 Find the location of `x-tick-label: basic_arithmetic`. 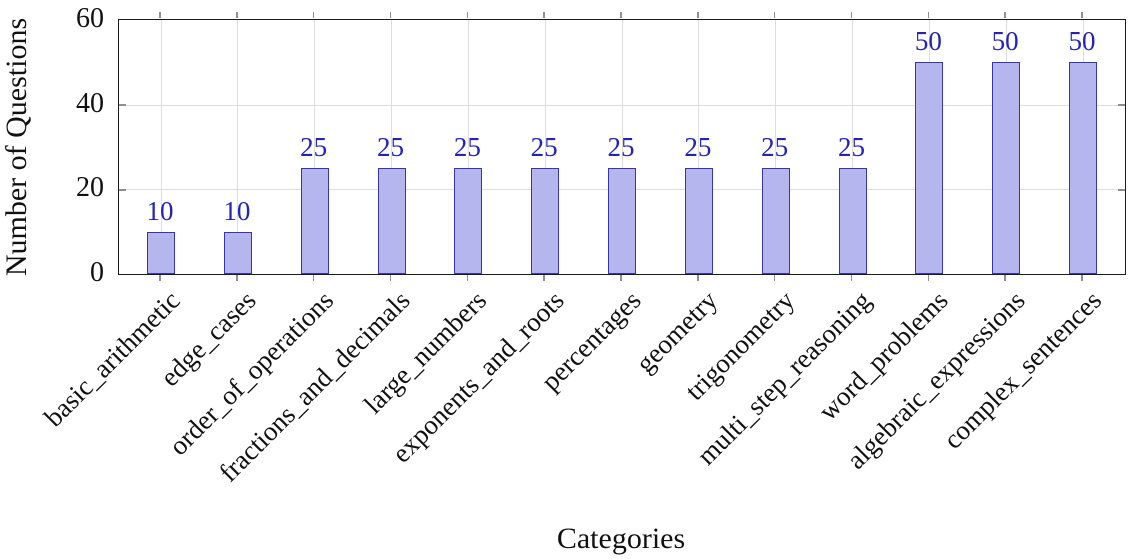

x-tick-label: basic_arithmetic is located at coordinates (111, 359).